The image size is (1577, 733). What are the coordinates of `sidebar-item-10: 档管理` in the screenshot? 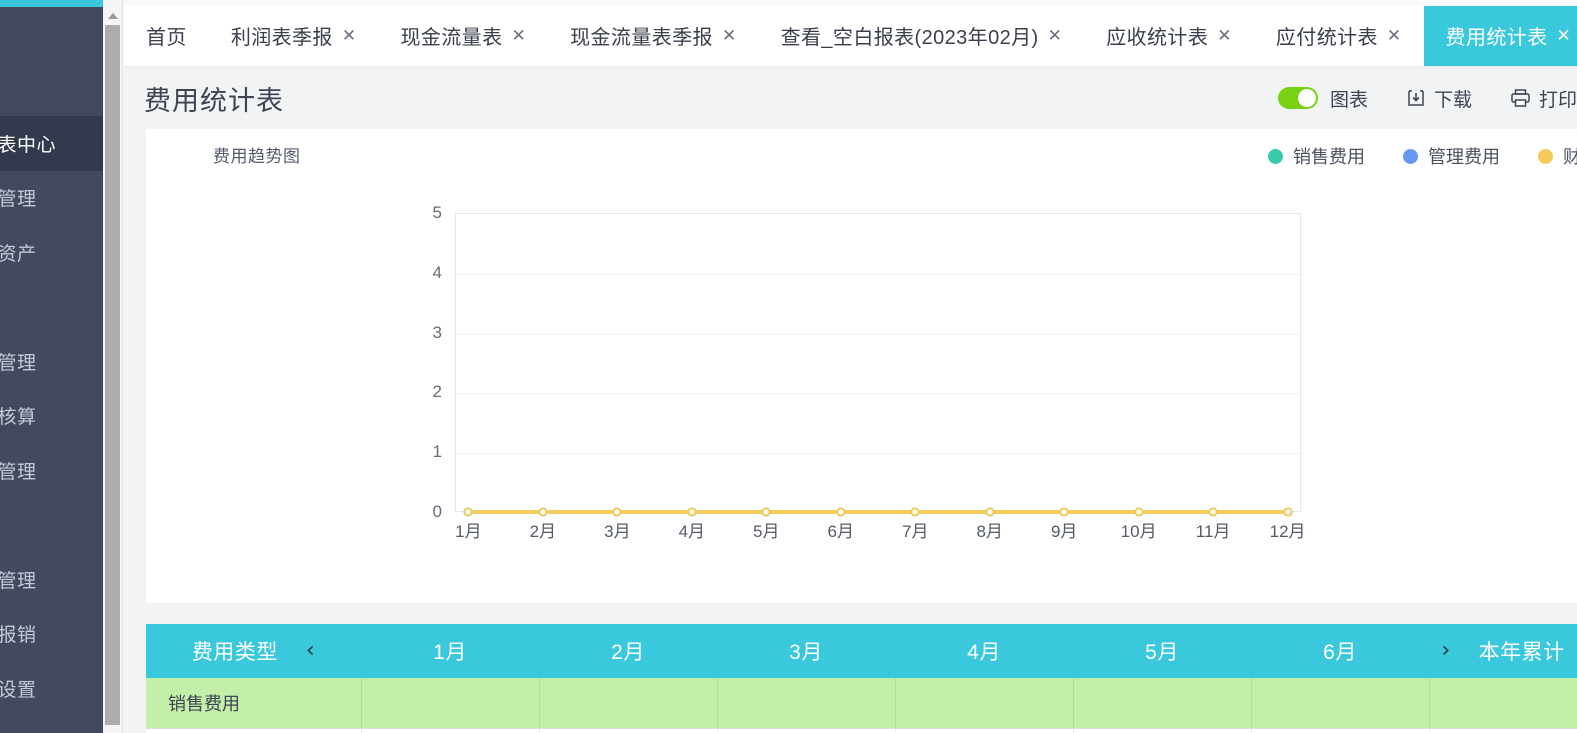 It's located at (51, 579).